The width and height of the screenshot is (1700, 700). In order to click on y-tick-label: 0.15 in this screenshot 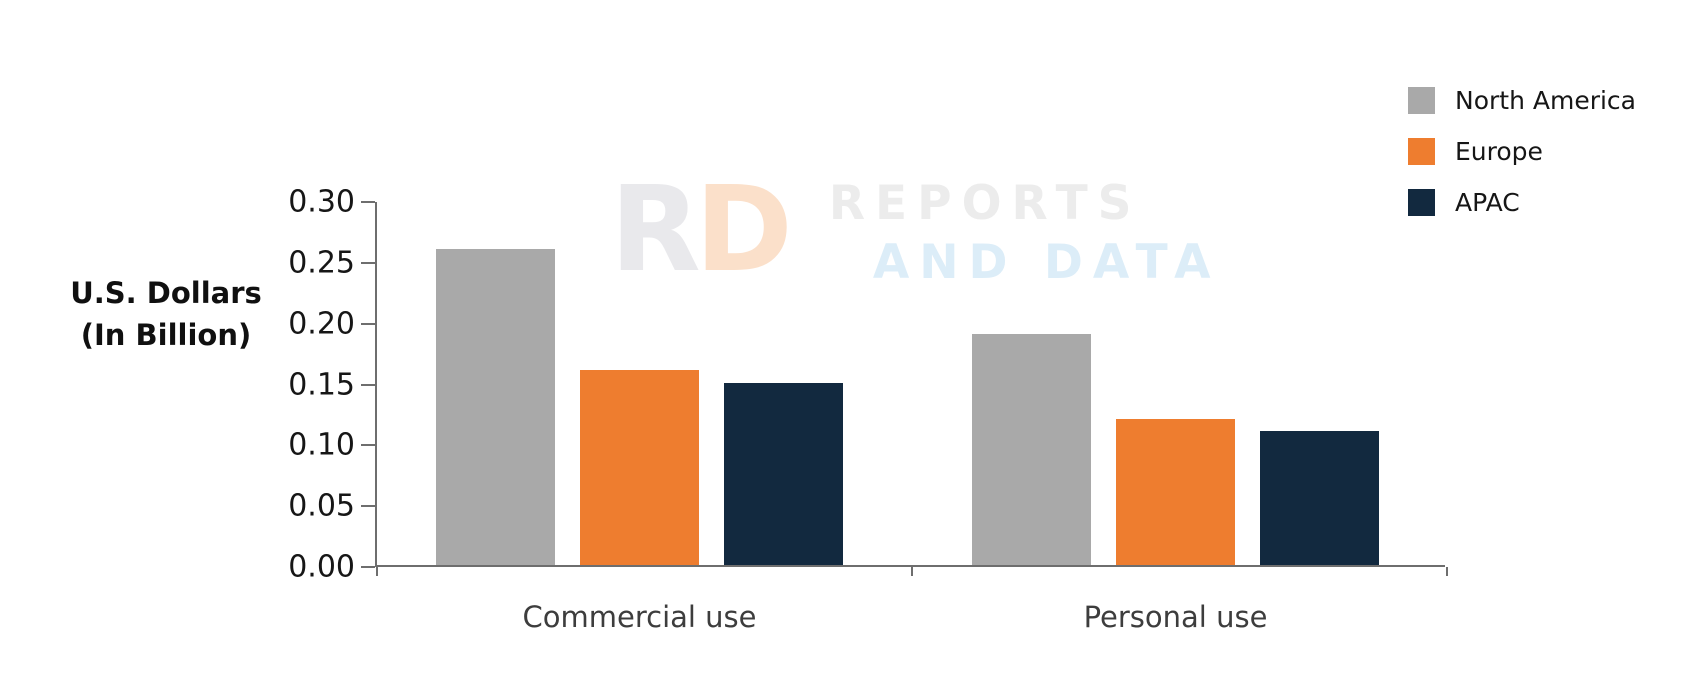, I will do `click(321, 384)`.